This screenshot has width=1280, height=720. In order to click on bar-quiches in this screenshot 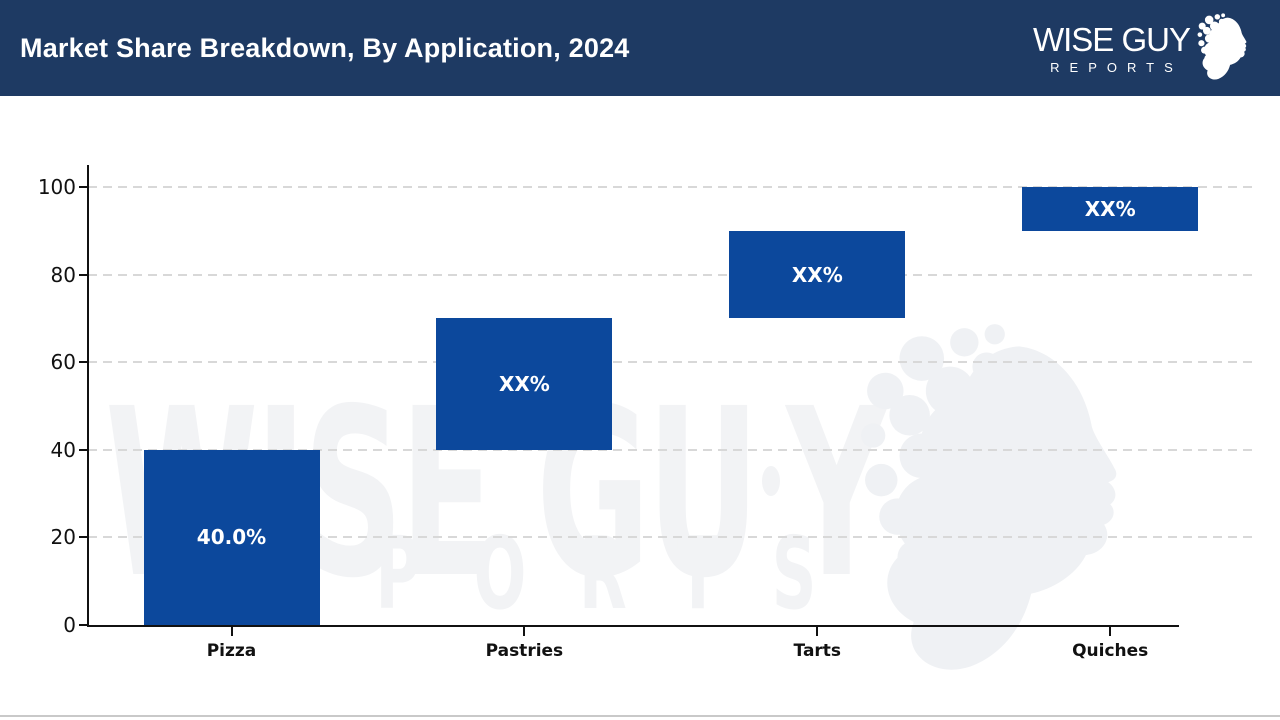, I will do `click(1110, 209)`.